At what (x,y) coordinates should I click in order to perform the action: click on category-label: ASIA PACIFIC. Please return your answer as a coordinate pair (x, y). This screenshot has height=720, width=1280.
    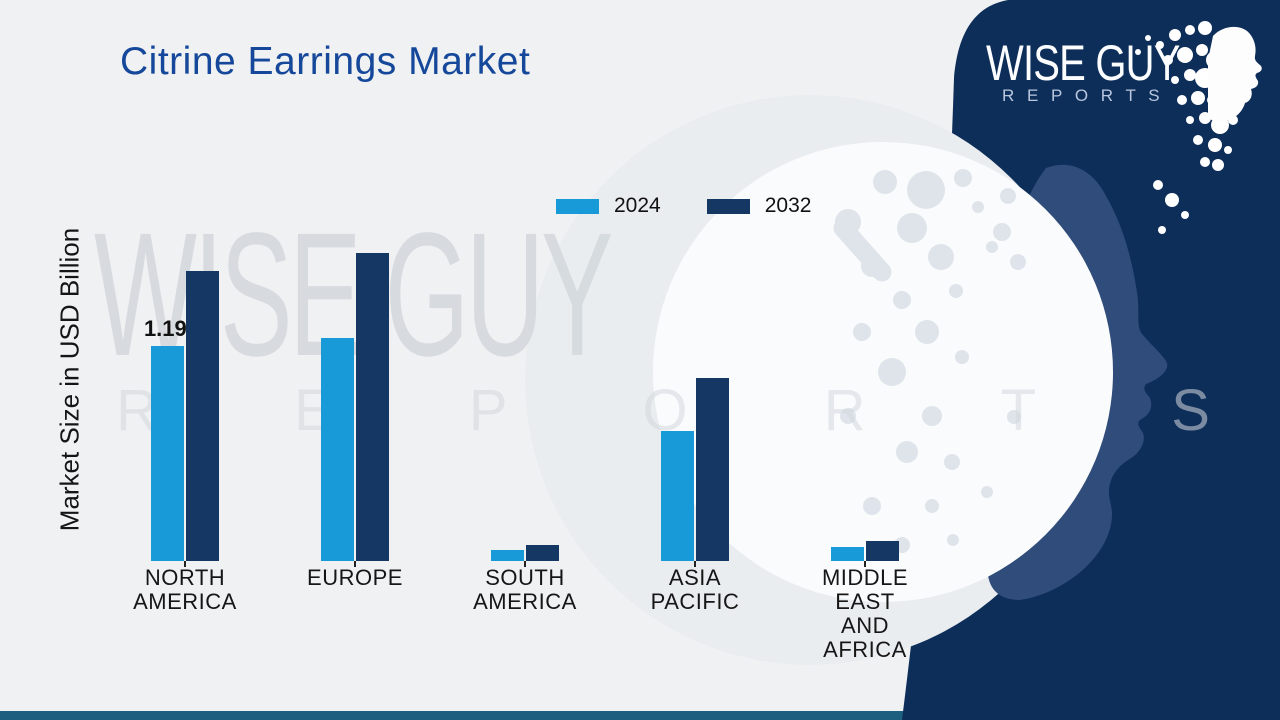
    Looking at the image, I should click on (695, 589).